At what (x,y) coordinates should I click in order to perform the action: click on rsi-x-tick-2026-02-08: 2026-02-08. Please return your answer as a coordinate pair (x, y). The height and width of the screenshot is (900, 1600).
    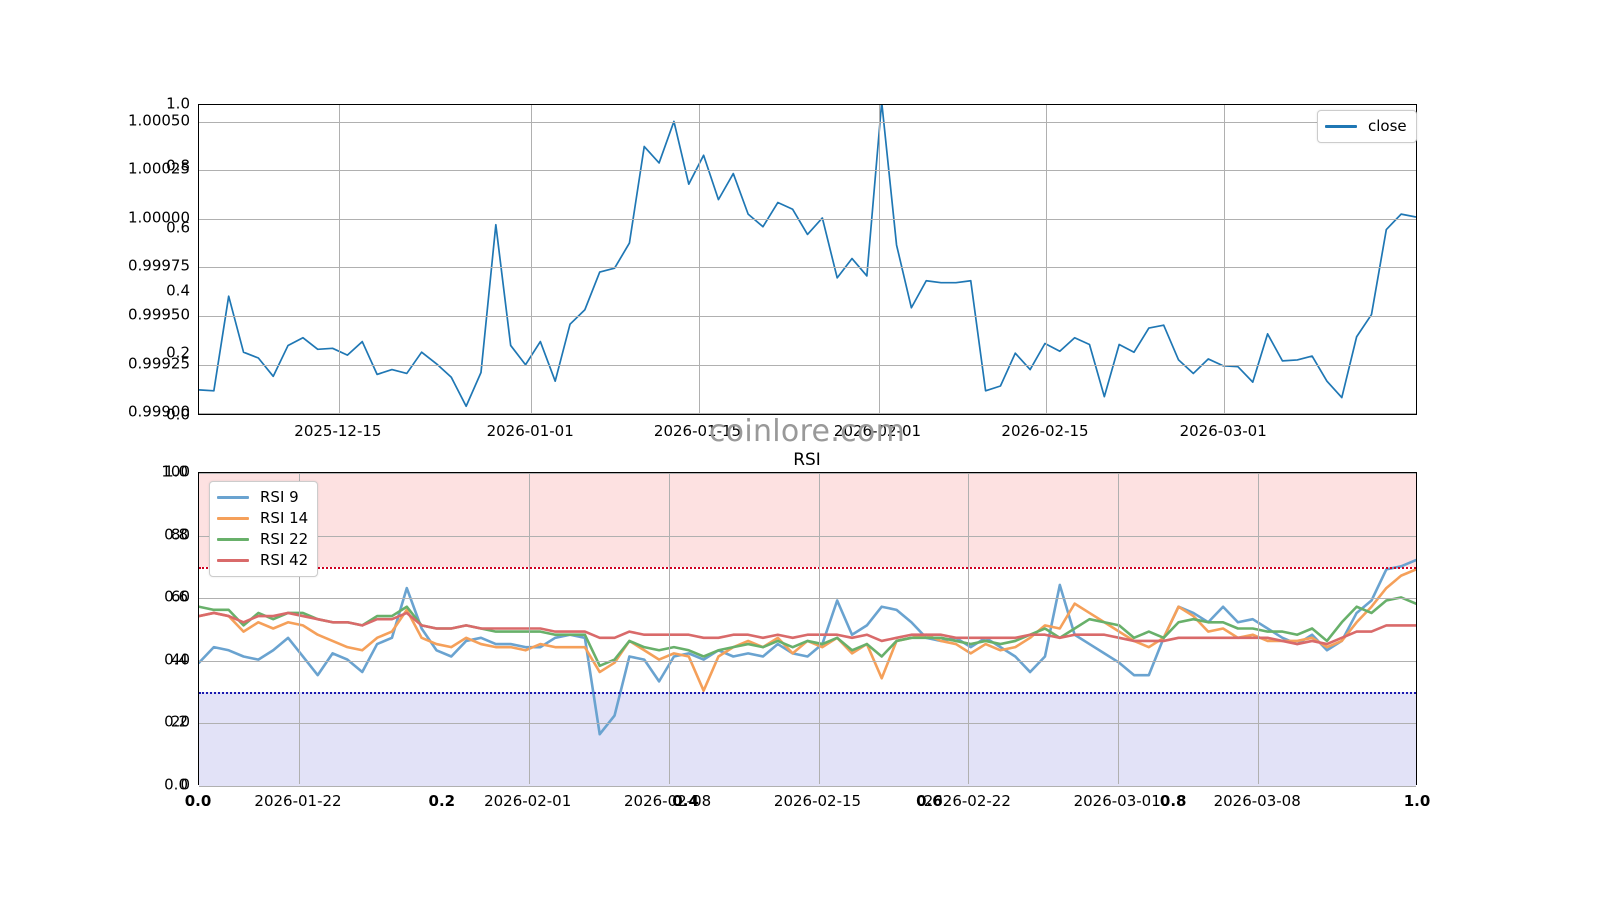
    Looking at the image, I should click on (668, 801).